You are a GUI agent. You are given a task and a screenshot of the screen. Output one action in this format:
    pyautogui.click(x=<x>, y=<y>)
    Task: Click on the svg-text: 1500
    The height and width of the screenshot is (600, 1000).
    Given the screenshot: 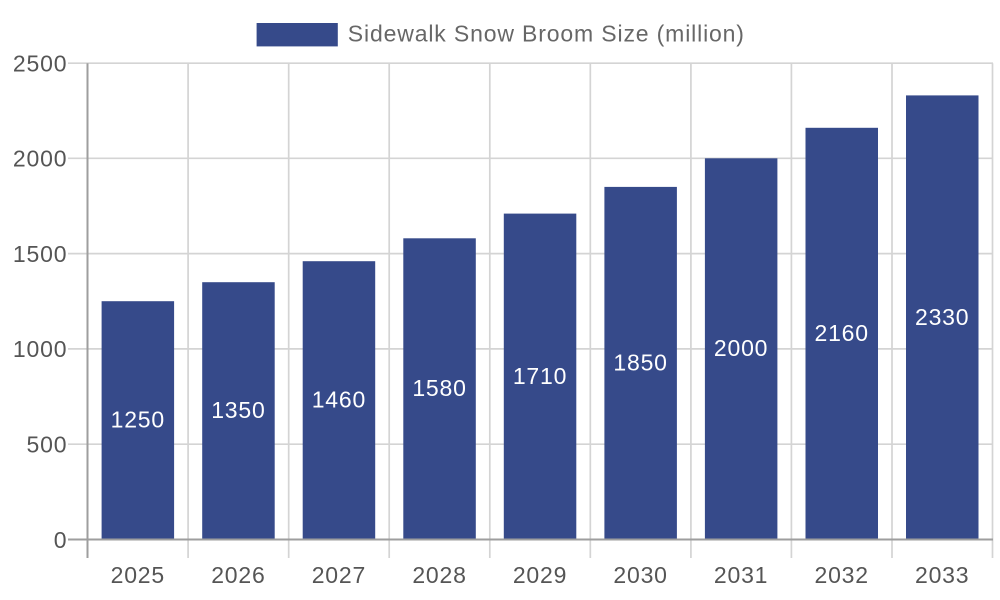 What is the action you would take?
    pyautogui.click(x=40, y=254)
    